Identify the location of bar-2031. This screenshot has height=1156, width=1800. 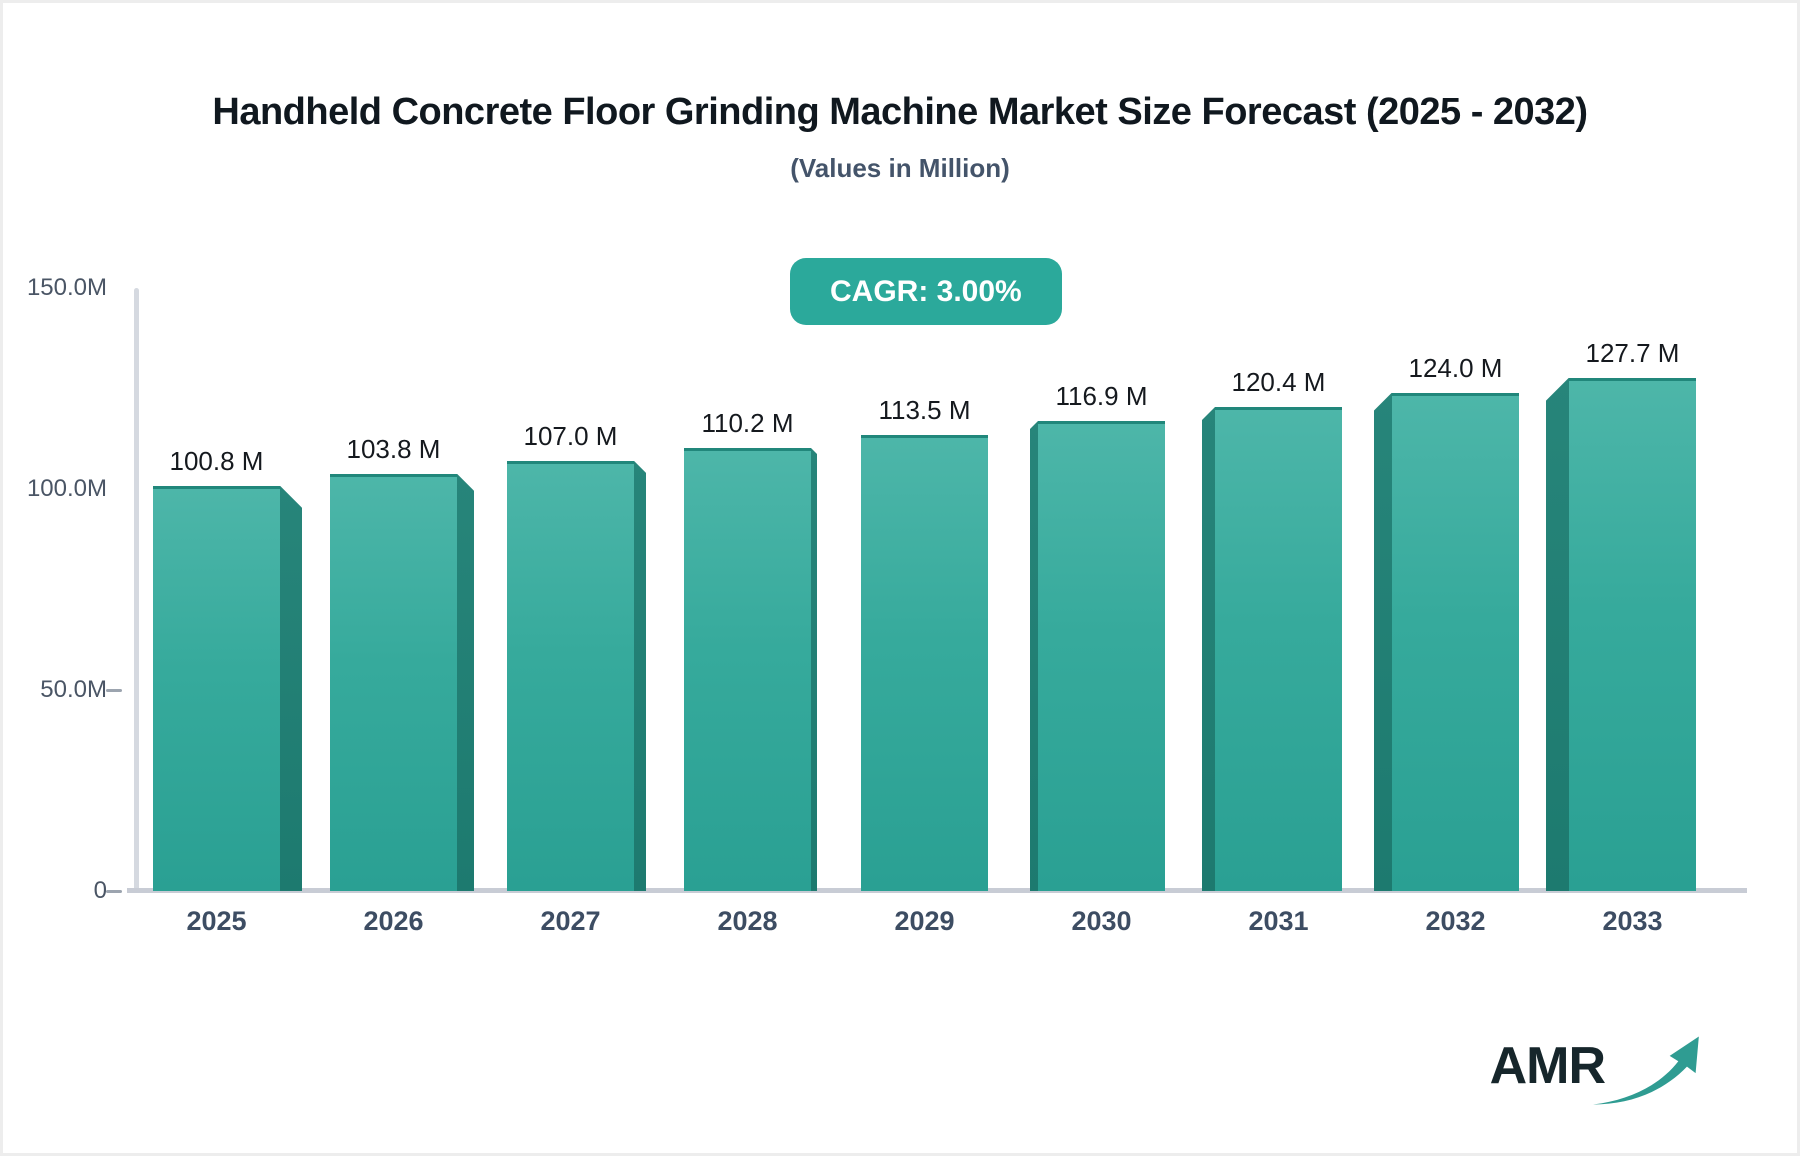
(1278, 648).